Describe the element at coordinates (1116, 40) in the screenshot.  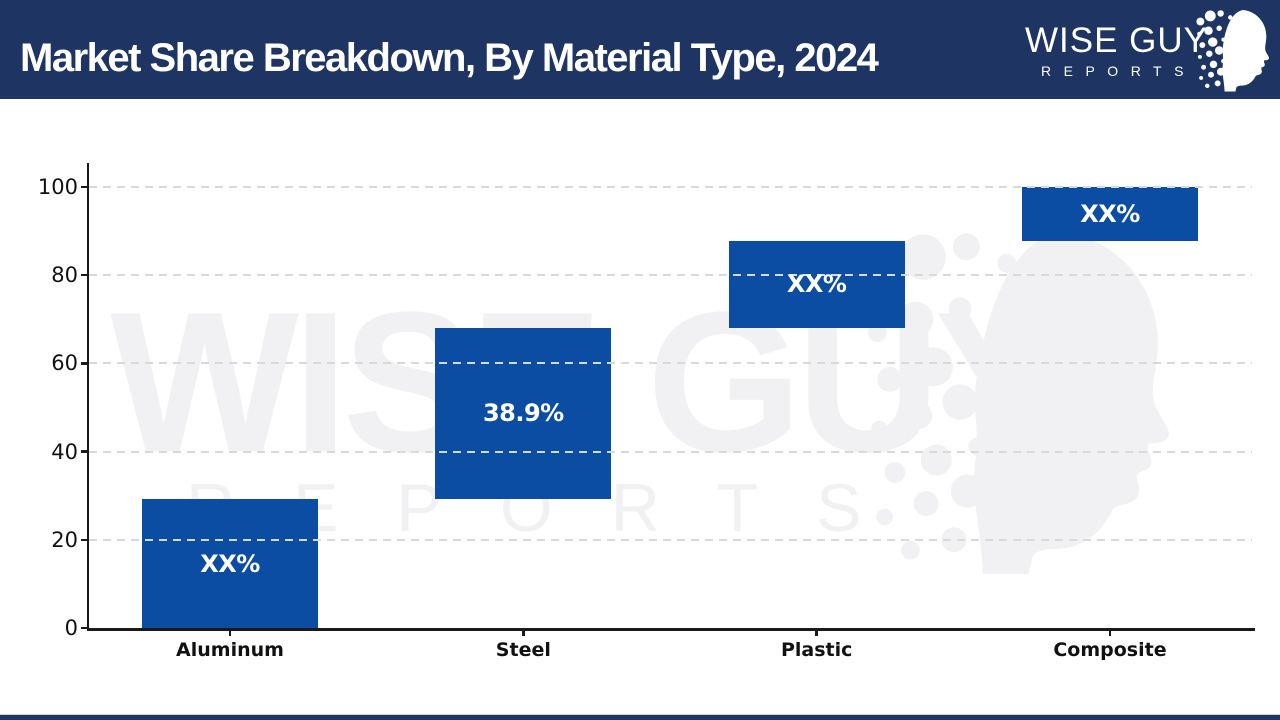
I see `logo-wordmark: WISE GUY` at that location.